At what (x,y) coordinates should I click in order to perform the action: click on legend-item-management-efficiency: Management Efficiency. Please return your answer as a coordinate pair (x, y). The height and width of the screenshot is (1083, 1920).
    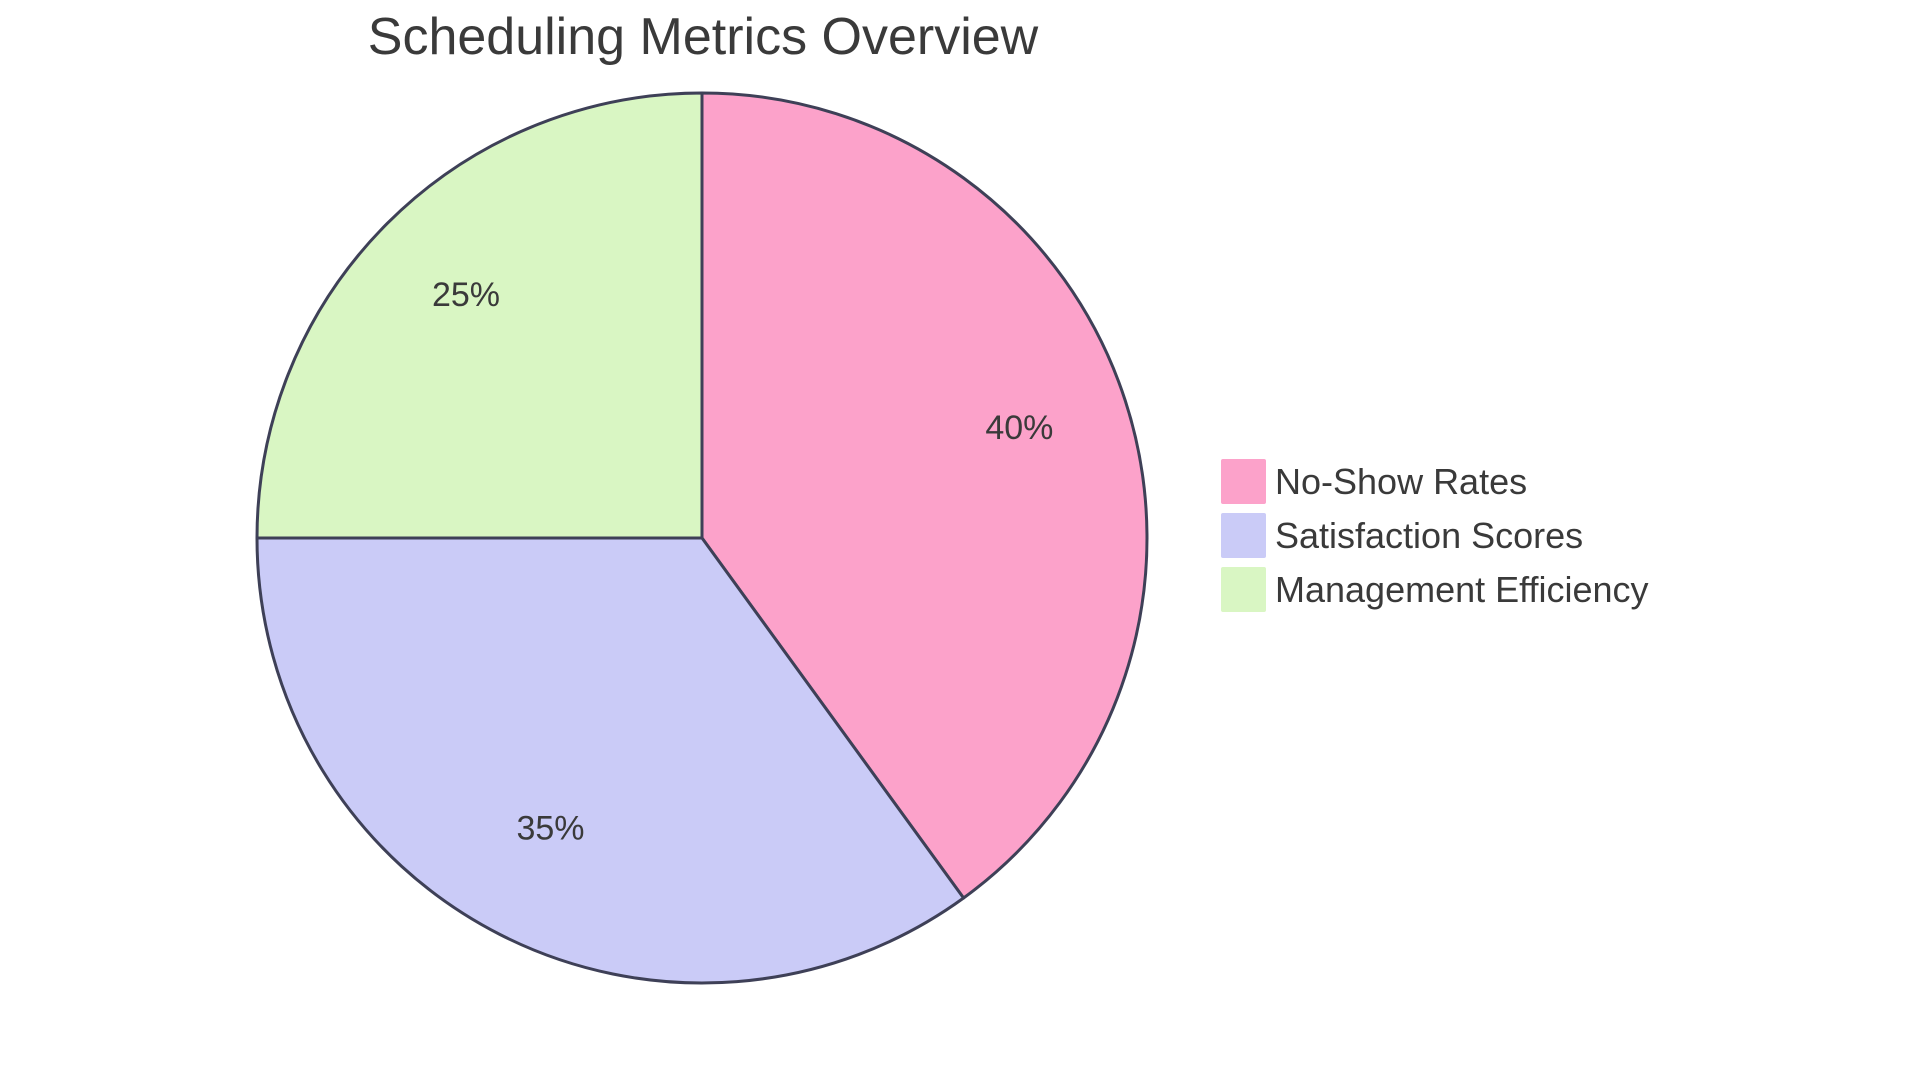
    Looking at the image, I should click on (1435, 589).